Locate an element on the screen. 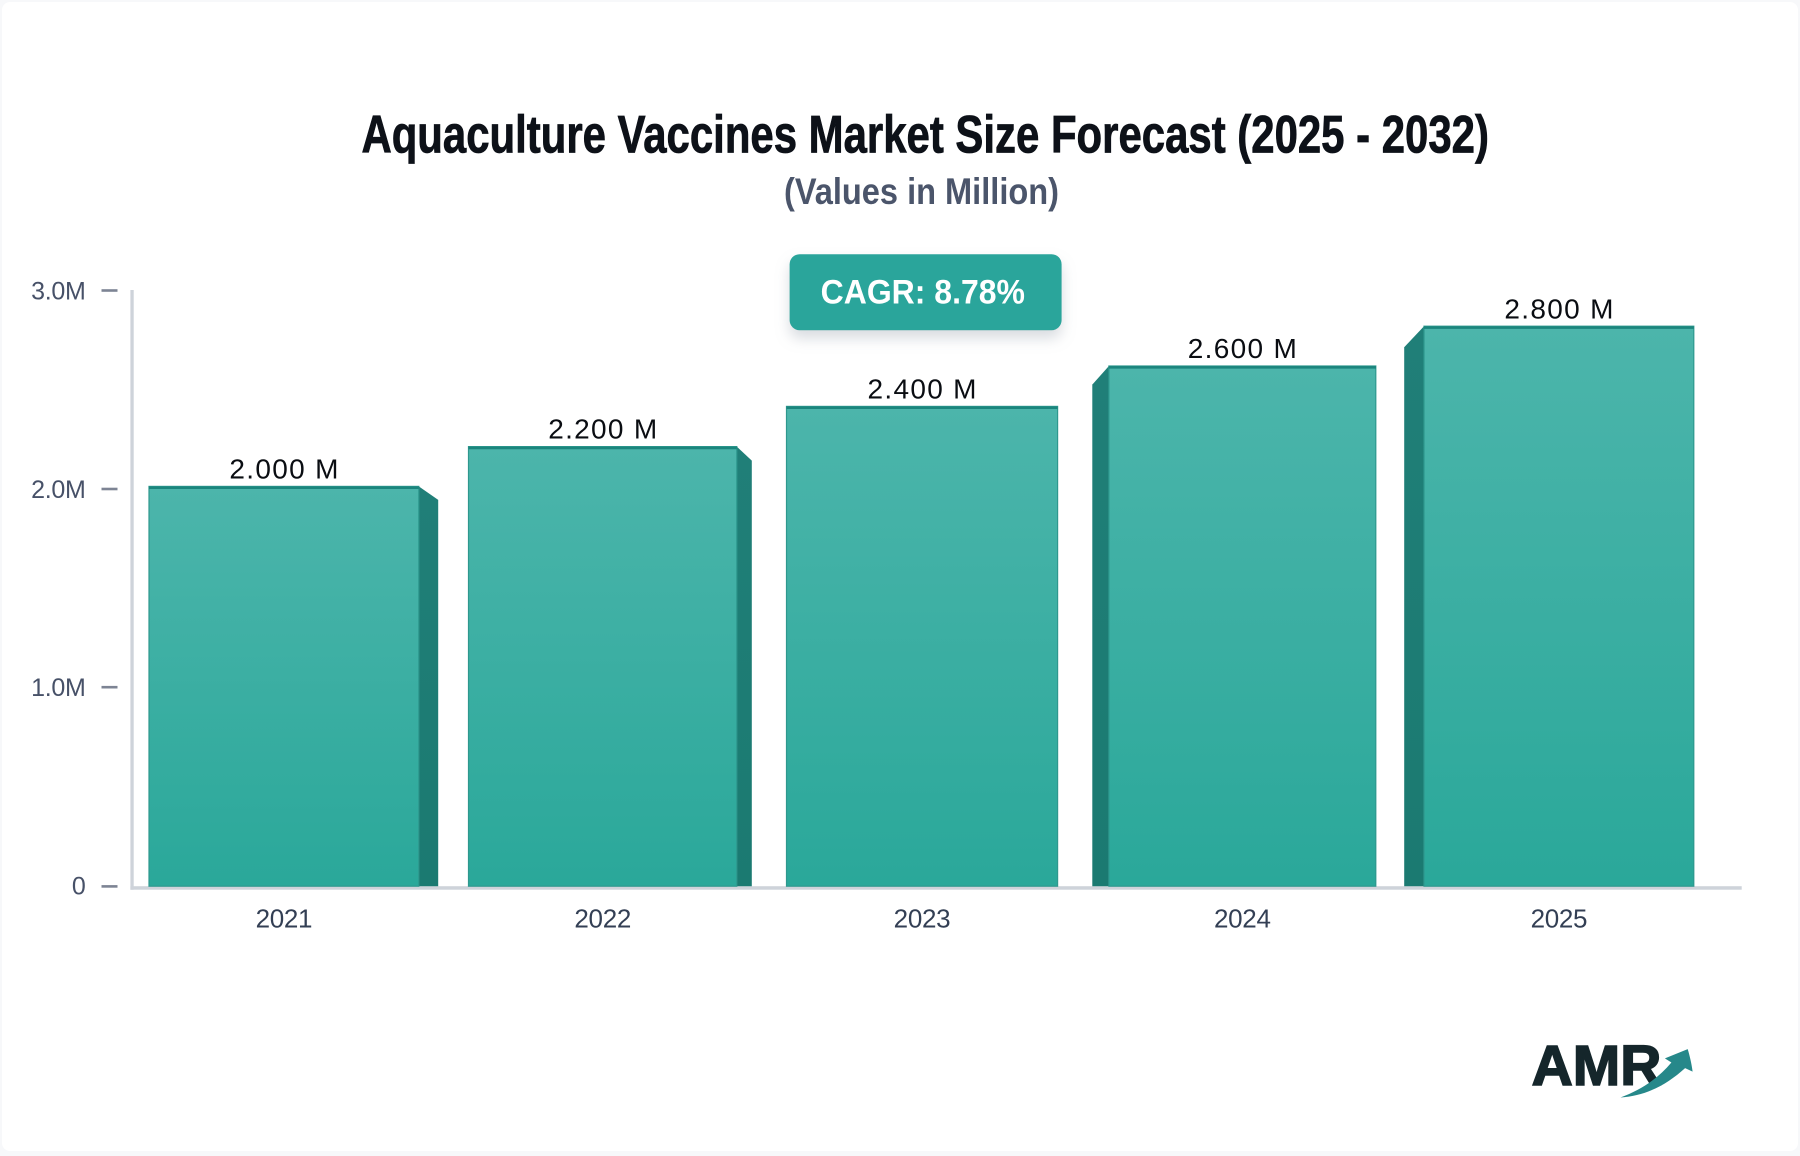 Image resolution: width=1800 pixels, height=1156 pixels. svg-text: 2.0M is located at coordinates (58, 490).